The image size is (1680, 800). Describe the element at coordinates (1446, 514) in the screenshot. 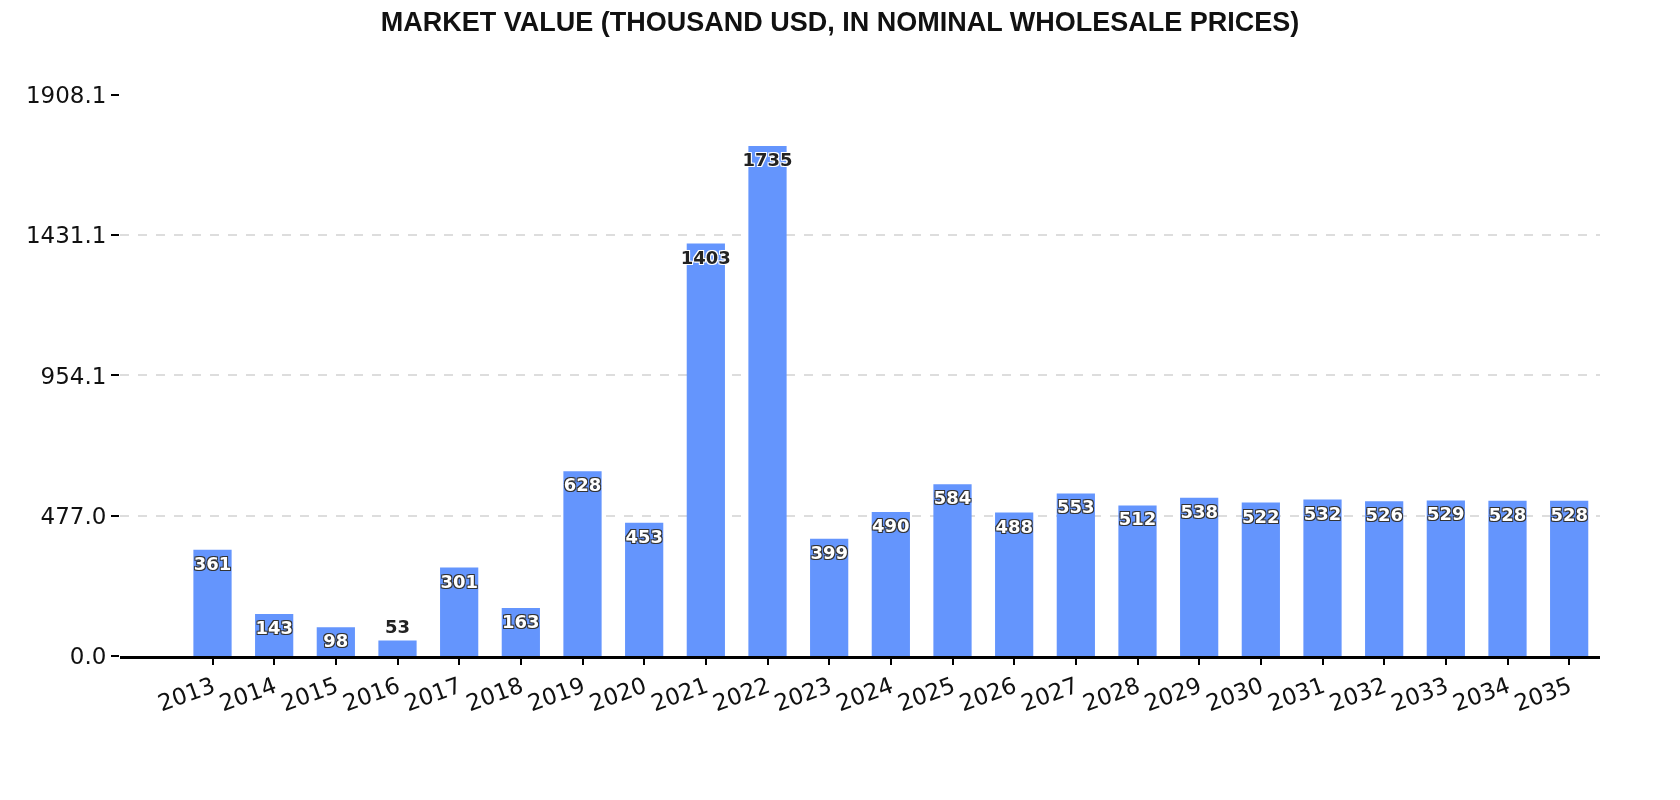

I see `data-label: 529` at that location.